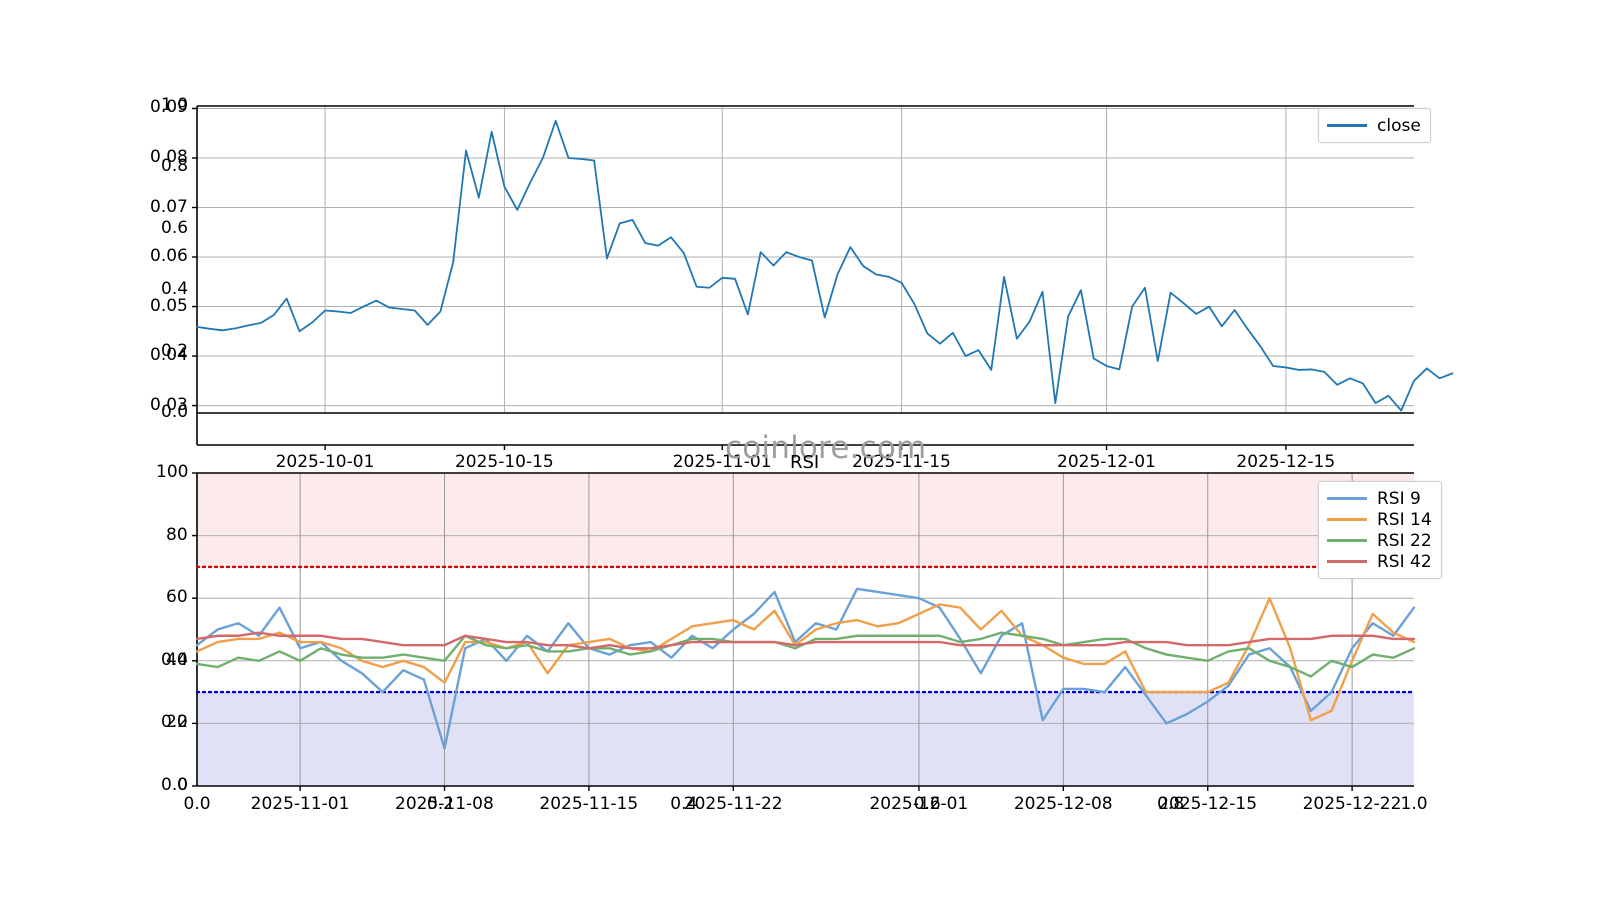 Image resolution: width=1600 pixels, height=900 pixels. What do you see at coordinates (589, 804) in the screenshot?
I see `rsi-x-tick: 2025-11-15` at bounding box center [589, 804].